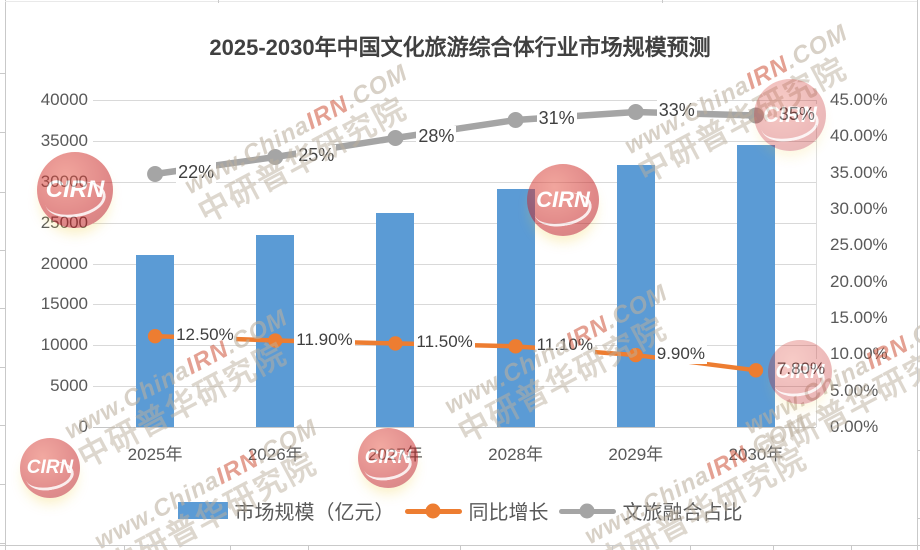 Image resolution: width=920 pixels, height=550 pixels. Describe the element at coordinates (635, 296) in the screenshot. I see `bar-2029年` at that location.